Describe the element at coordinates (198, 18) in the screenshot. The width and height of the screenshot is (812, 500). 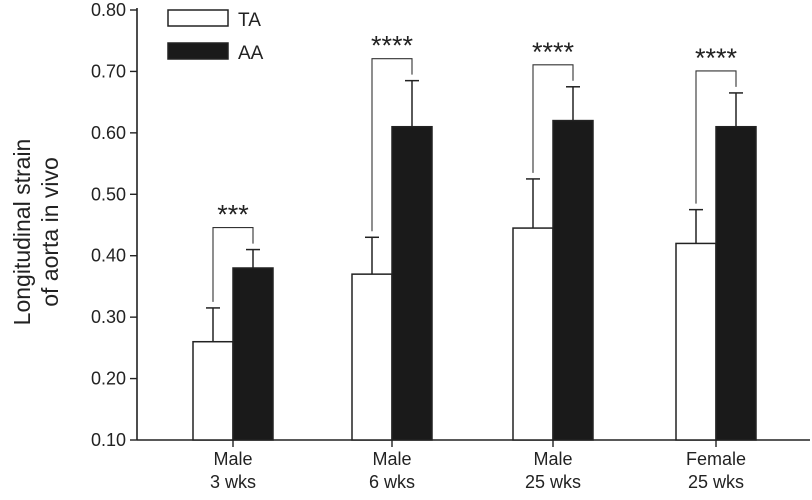
I see `legend-swatch-ta` at that location.